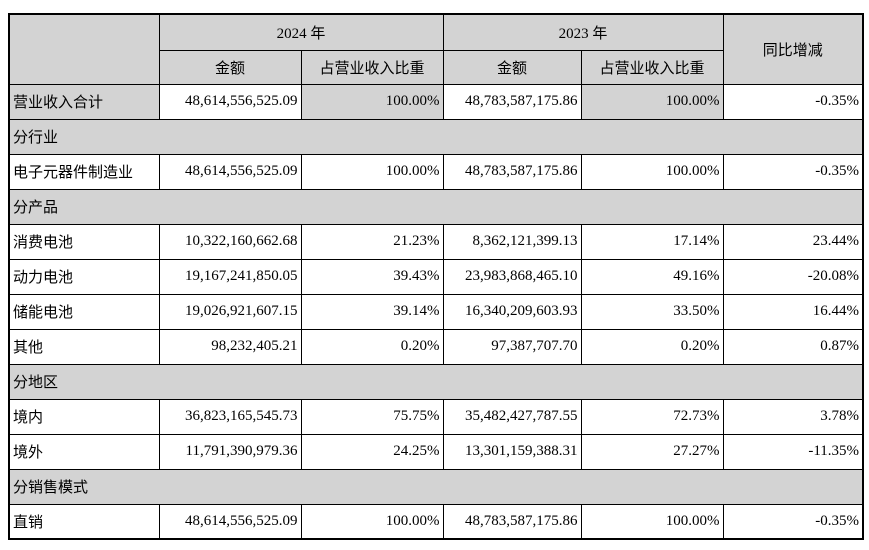 The width and height of the screenshot is (869, 550). Describe the element at coordinates (230, 276) in the screenshot. I see `amount-2024-cell: 19,167,241,850.05` at that location.